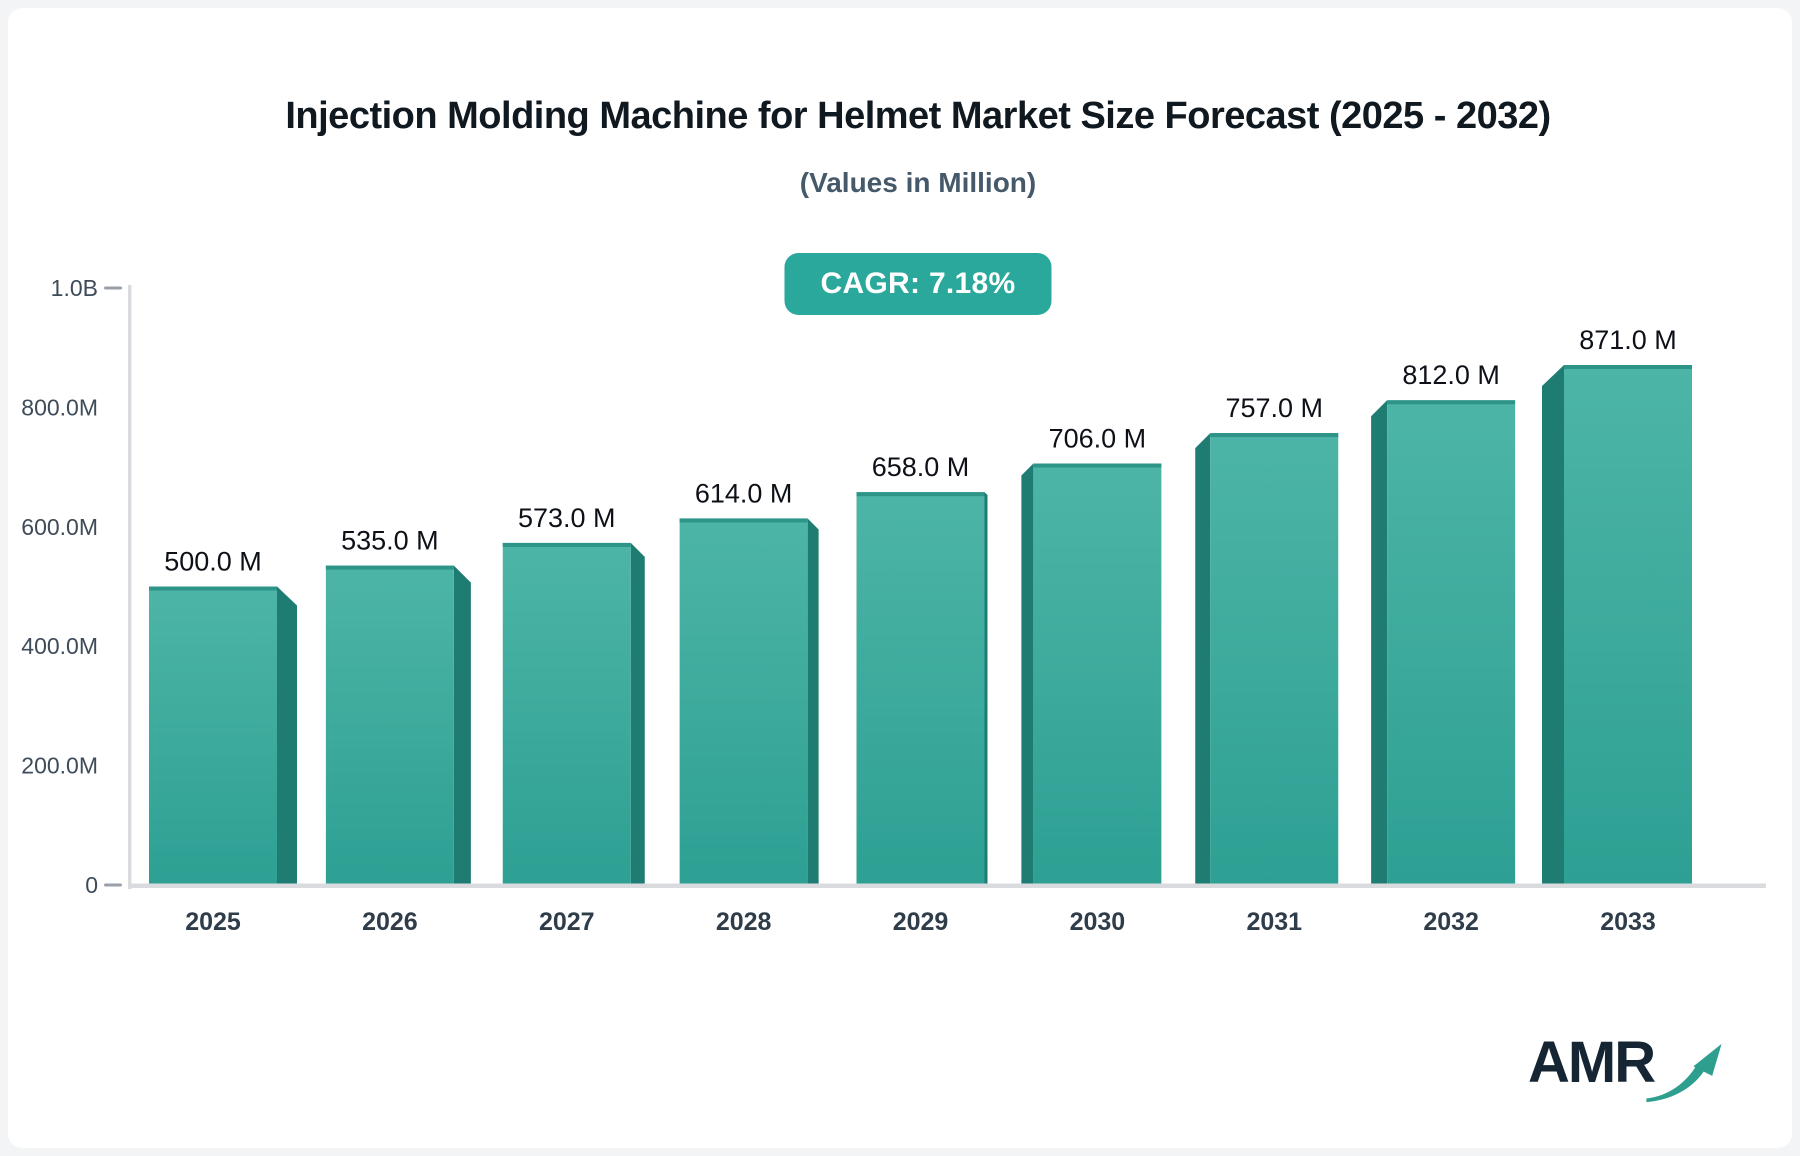  Describe the element at coordinates (1097, 674) in the screenshot. I see `bar-2030` at that location.